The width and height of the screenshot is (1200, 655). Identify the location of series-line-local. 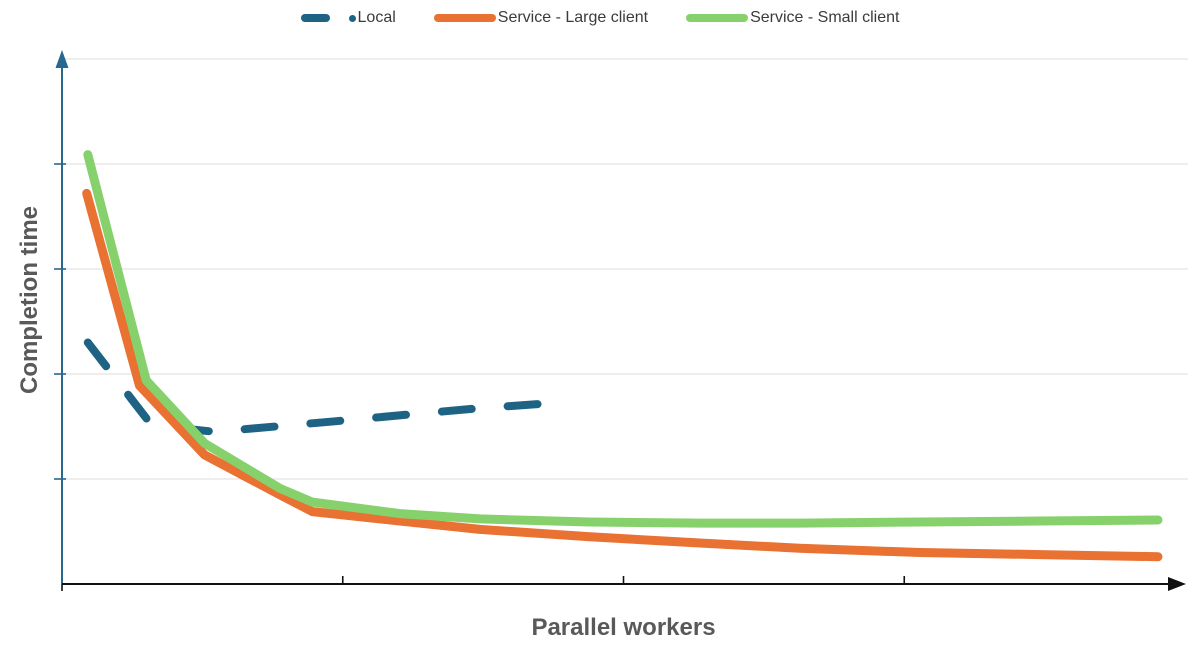
(324, 387).